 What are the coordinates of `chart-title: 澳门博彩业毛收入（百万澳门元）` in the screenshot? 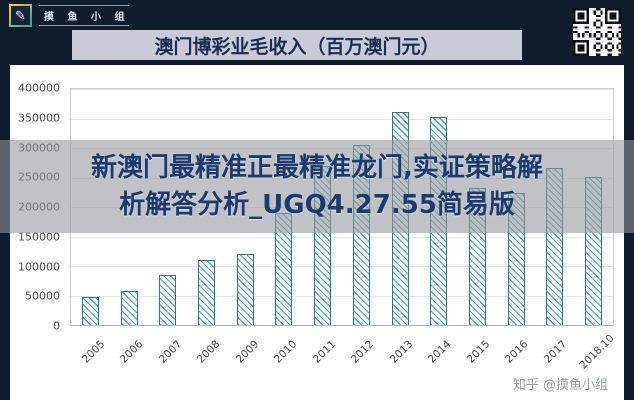 It's located at (297, 46).